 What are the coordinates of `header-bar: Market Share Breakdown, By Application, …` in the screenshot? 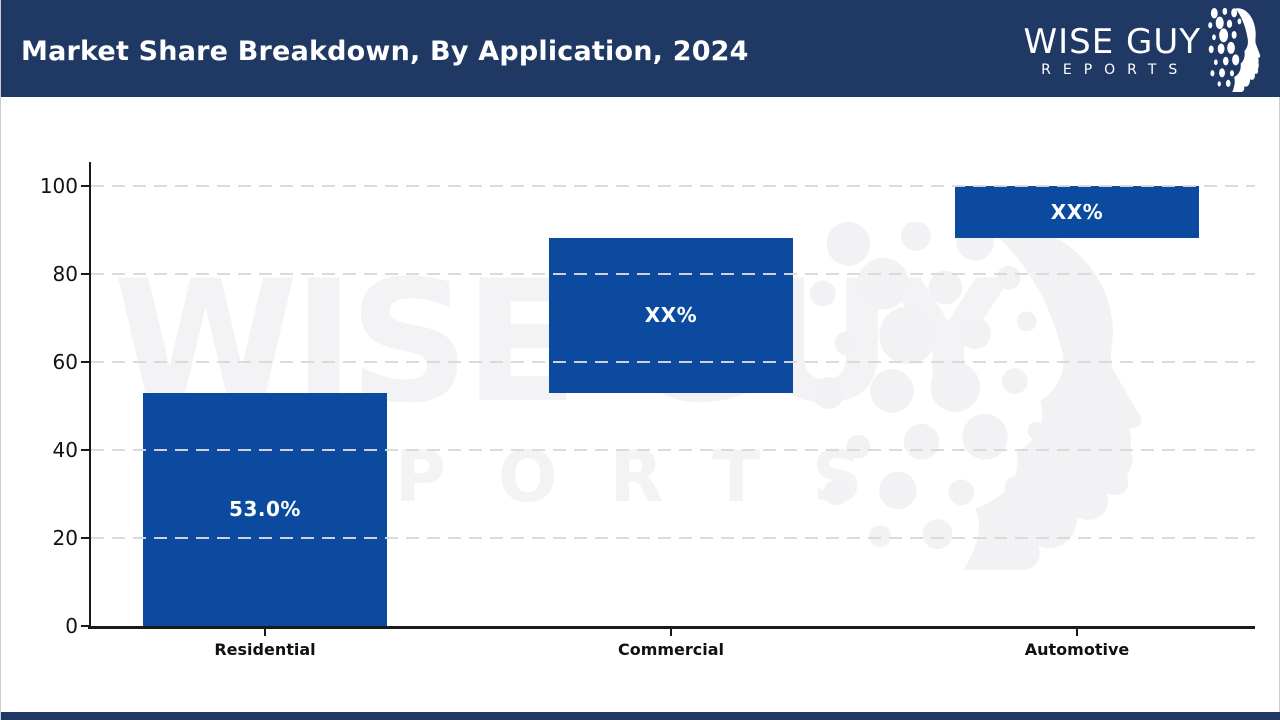 It's located at (640, 48).